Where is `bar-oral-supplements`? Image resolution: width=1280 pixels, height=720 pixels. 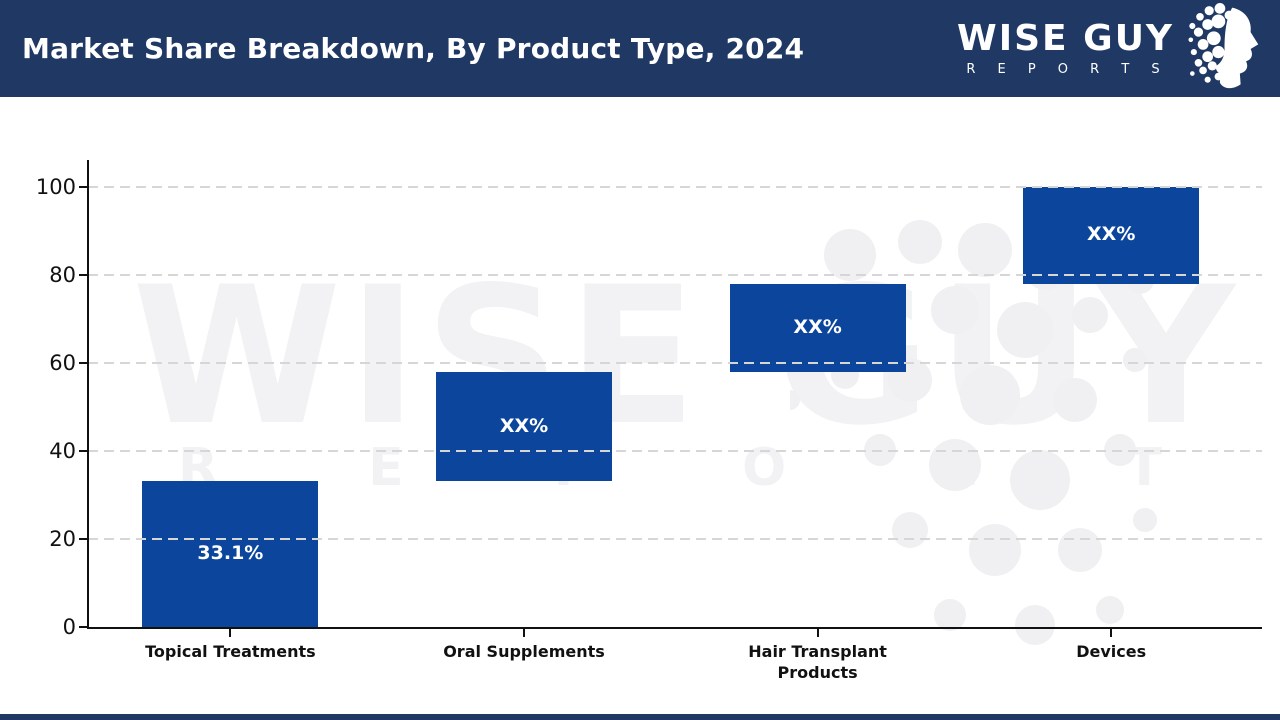 bar-oral-supplements is located at coordinates (524, 426).